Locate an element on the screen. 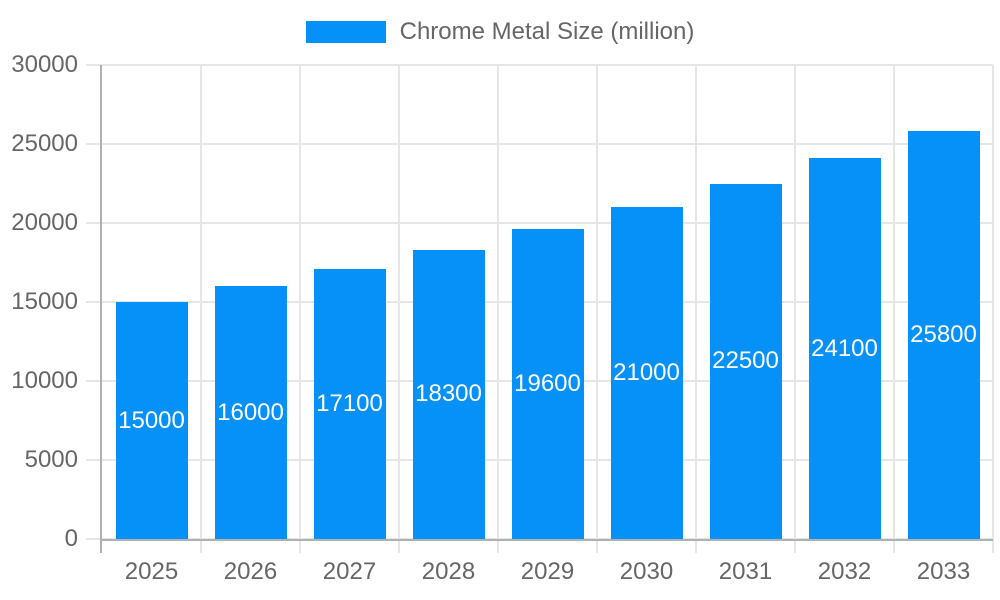  x-axis-label: 2033 is located at coordinates (943, 571).